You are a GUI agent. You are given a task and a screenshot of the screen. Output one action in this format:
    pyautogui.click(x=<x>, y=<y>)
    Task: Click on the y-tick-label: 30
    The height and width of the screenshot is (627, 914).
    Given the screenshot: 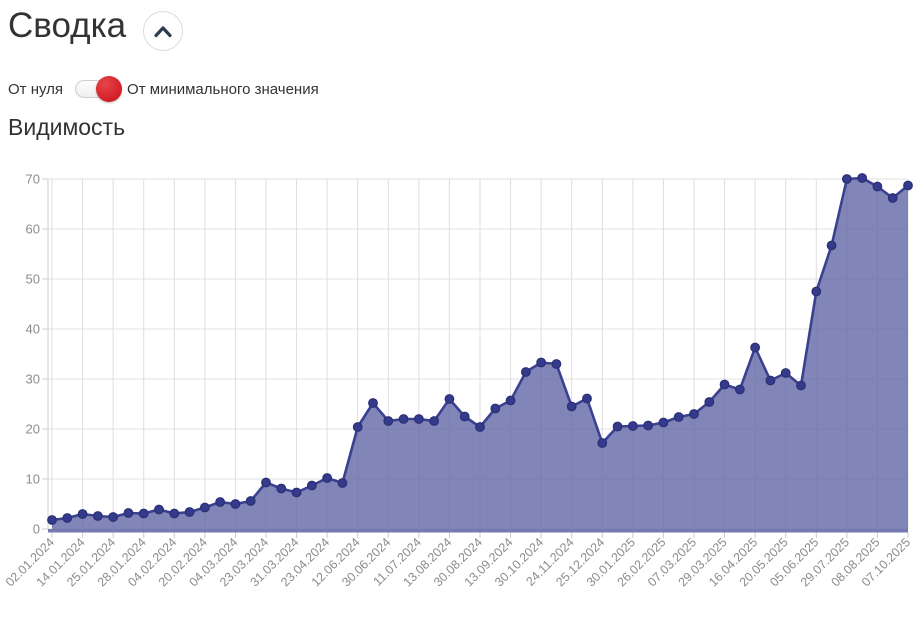 What is the action you would take?
    pyautogui.click(x=33, y=379)
    